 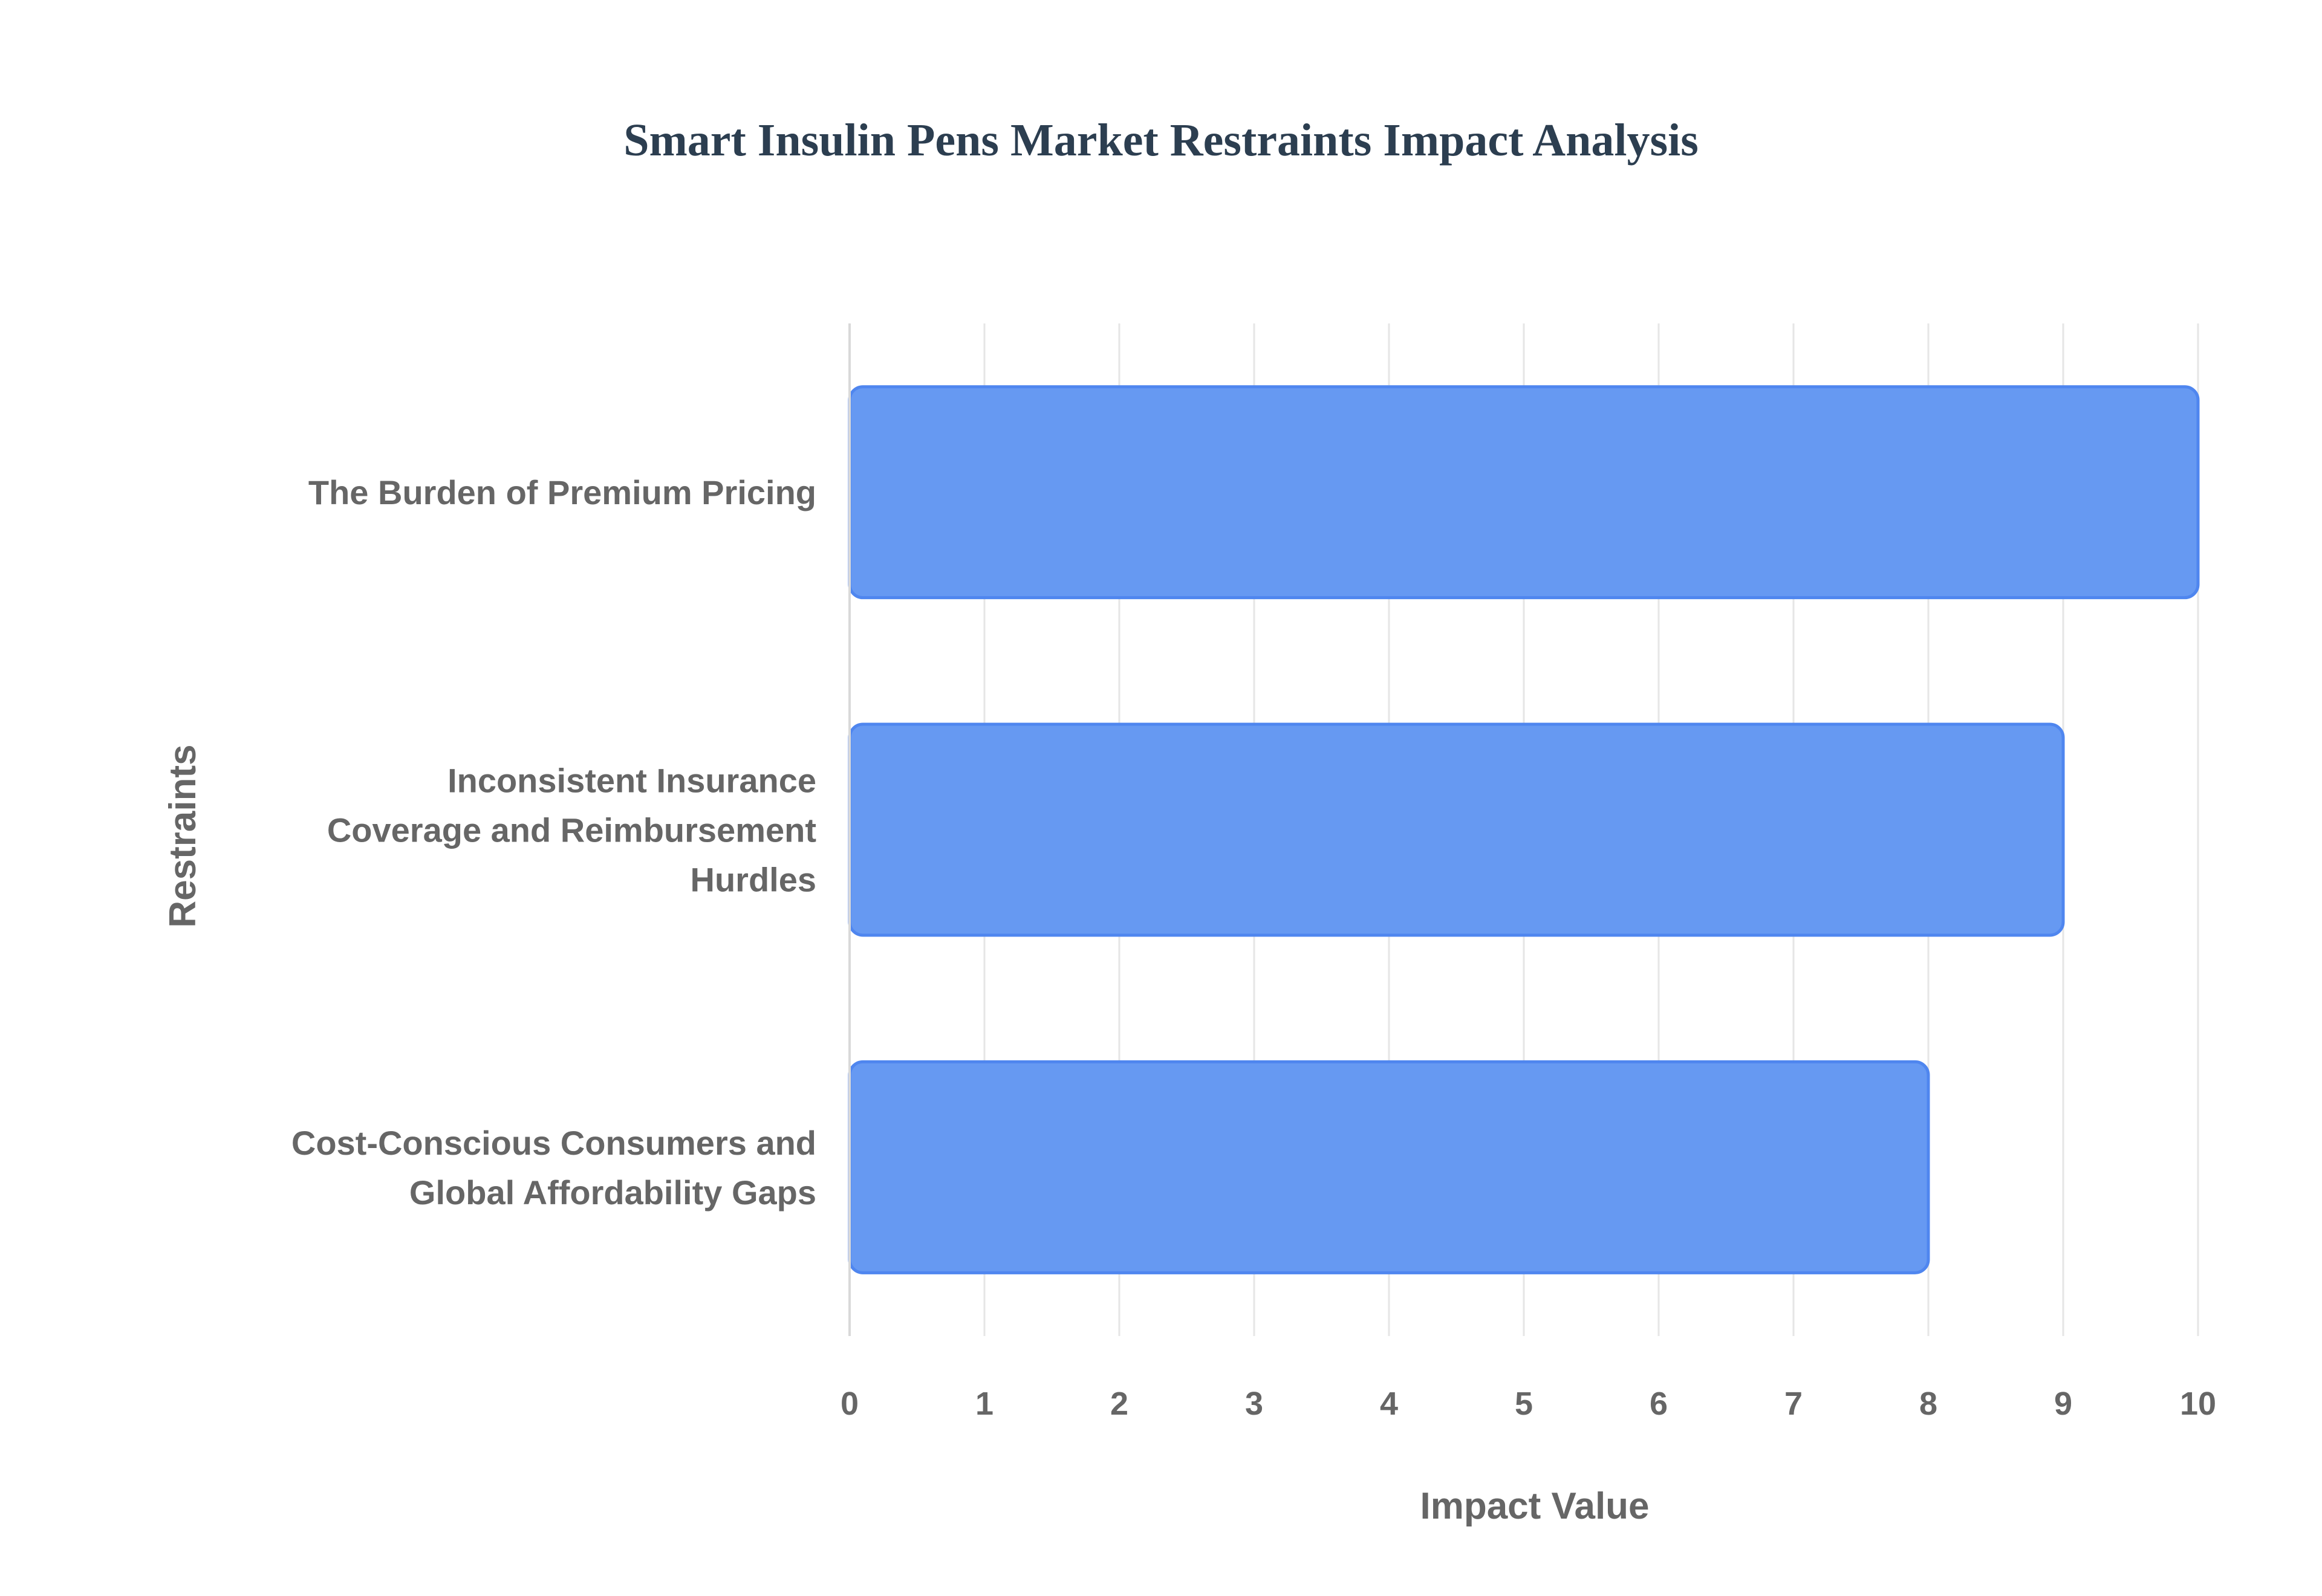 What do you see at coordinates (2198, 1404) in the screenshot?
I see `x-tick-label: 10` at bounding box center [2198, 1404].